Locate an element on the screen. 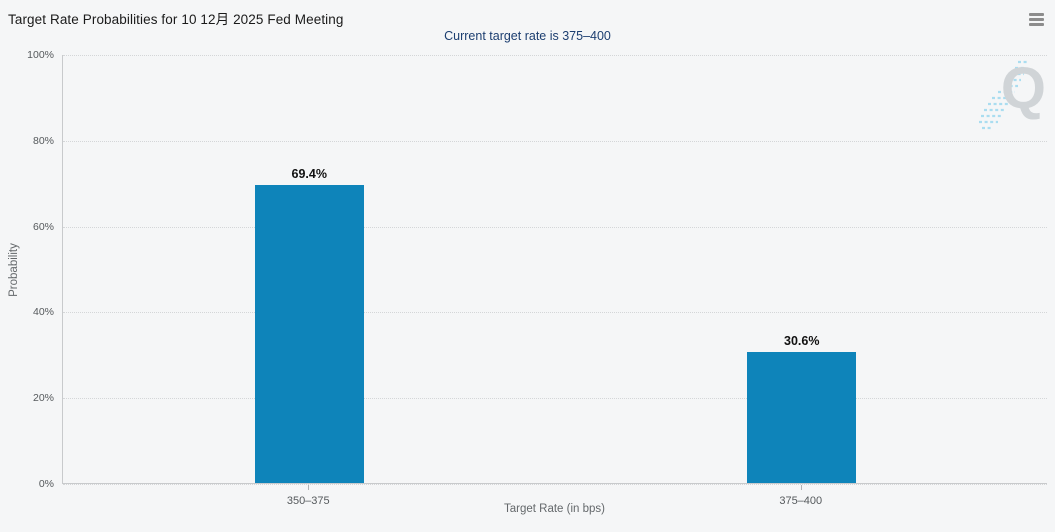 This screenshot has width=1055, height=532. x-axis-tick-label: 350–375 is located at coordinates (308, 501).